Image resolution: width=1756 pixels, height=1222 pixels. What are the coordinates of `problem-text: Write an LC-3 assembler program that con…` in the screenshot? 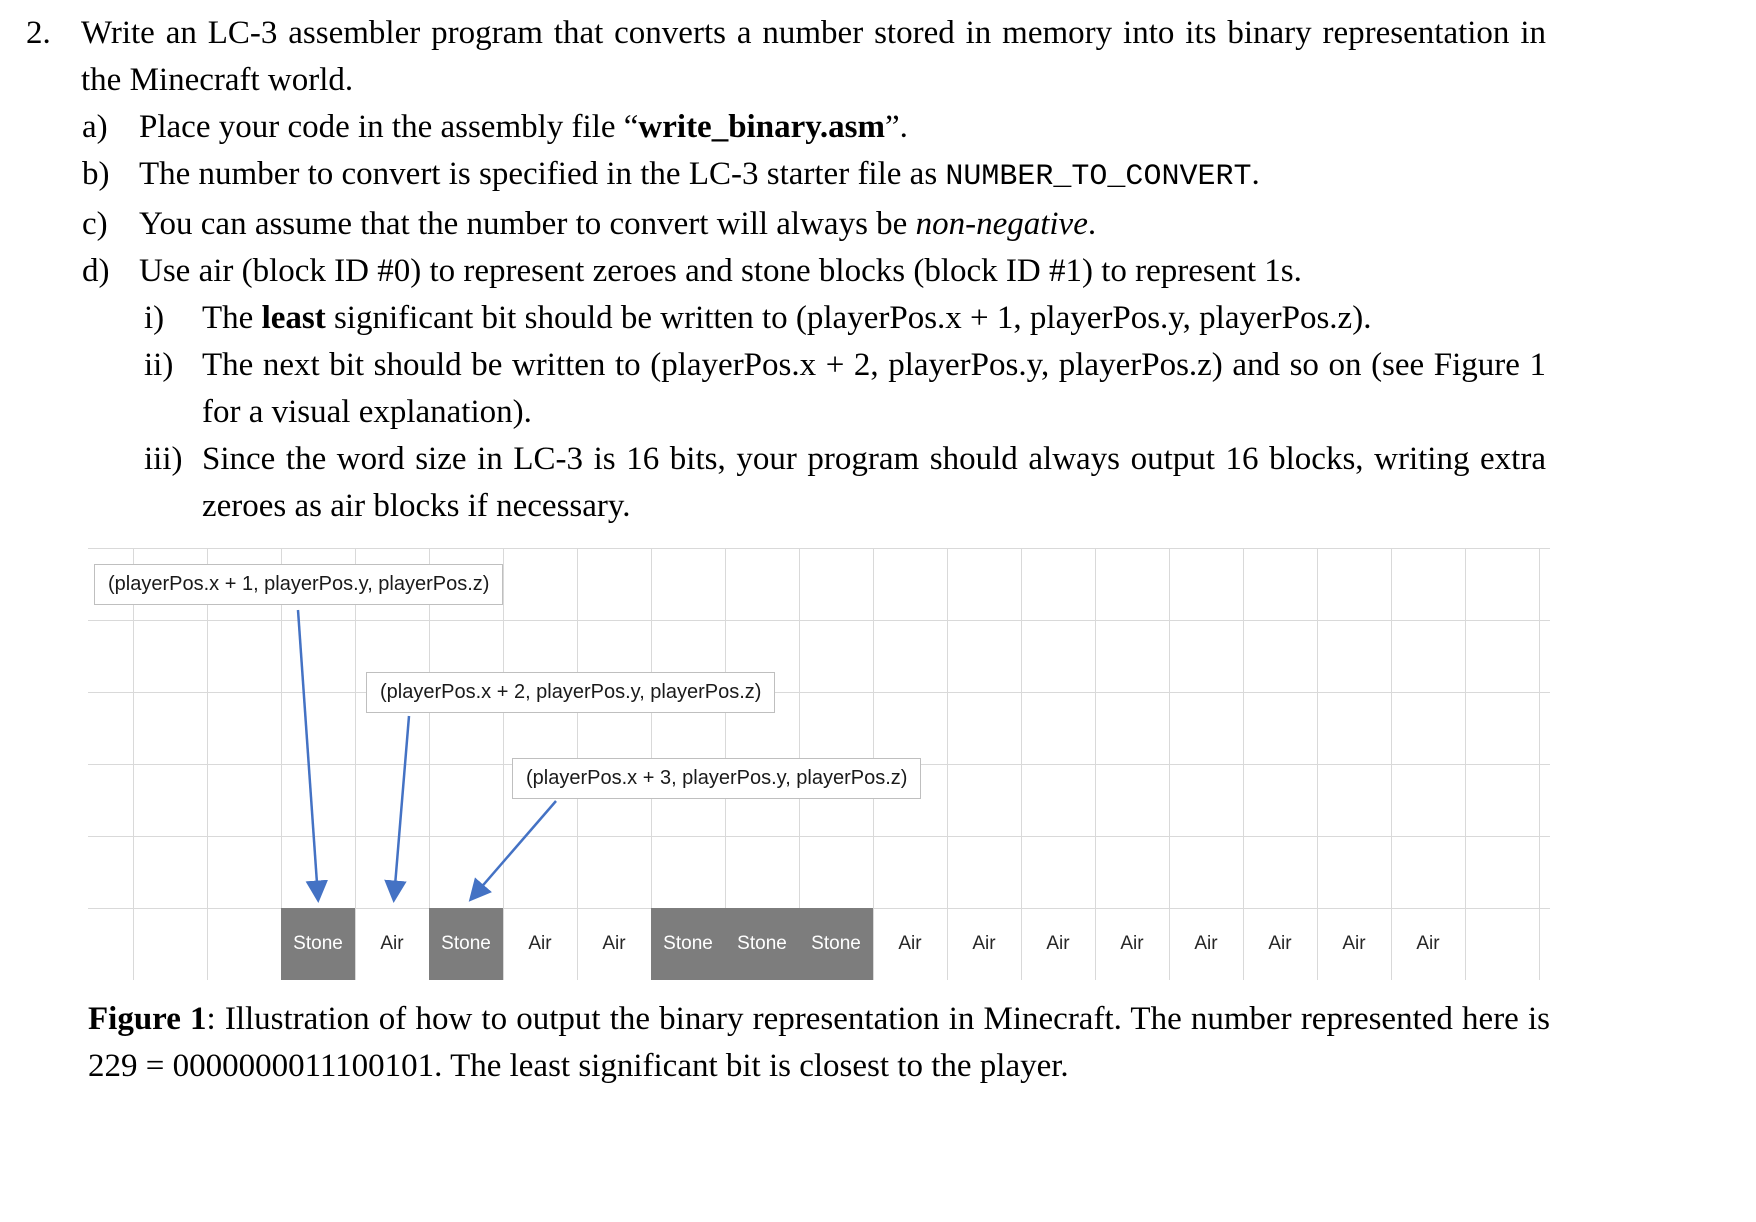 It's located at (813, 56).